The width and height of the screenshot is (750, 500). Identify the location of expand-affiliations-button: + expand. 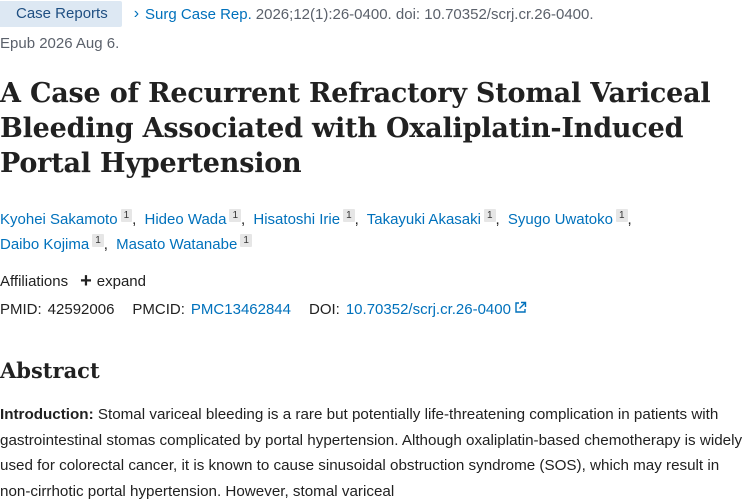
(113, 281).